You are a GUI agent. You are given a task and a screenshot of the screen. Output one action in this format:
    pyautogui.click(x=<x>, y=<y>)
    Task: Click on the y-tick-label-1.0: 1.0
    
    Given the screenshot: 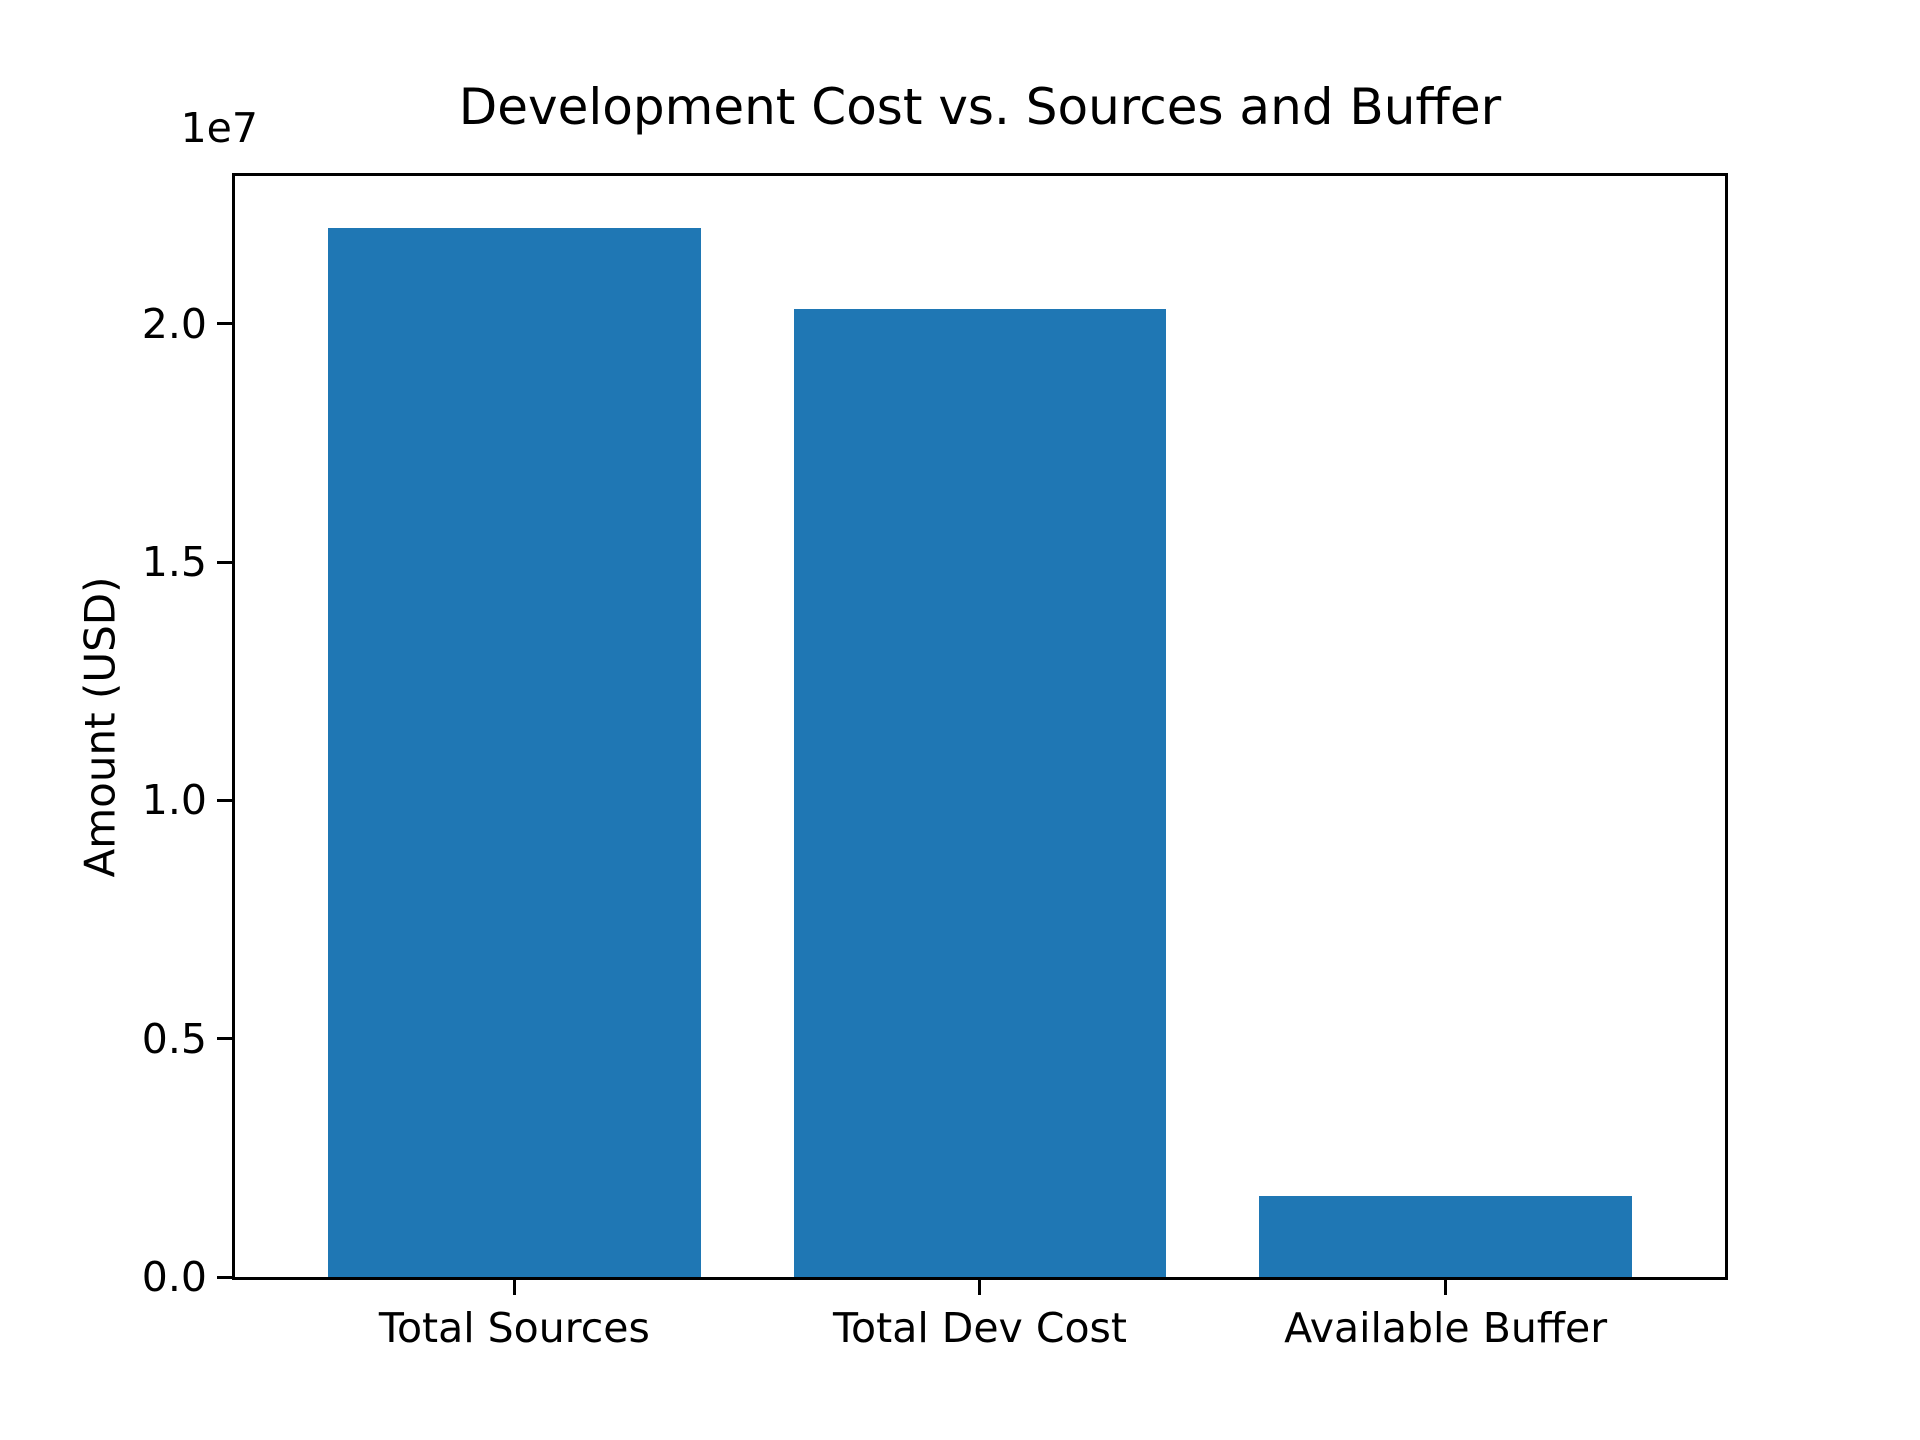 What is the action you would take?
    pyautogui.click(x=174, y=800)
    